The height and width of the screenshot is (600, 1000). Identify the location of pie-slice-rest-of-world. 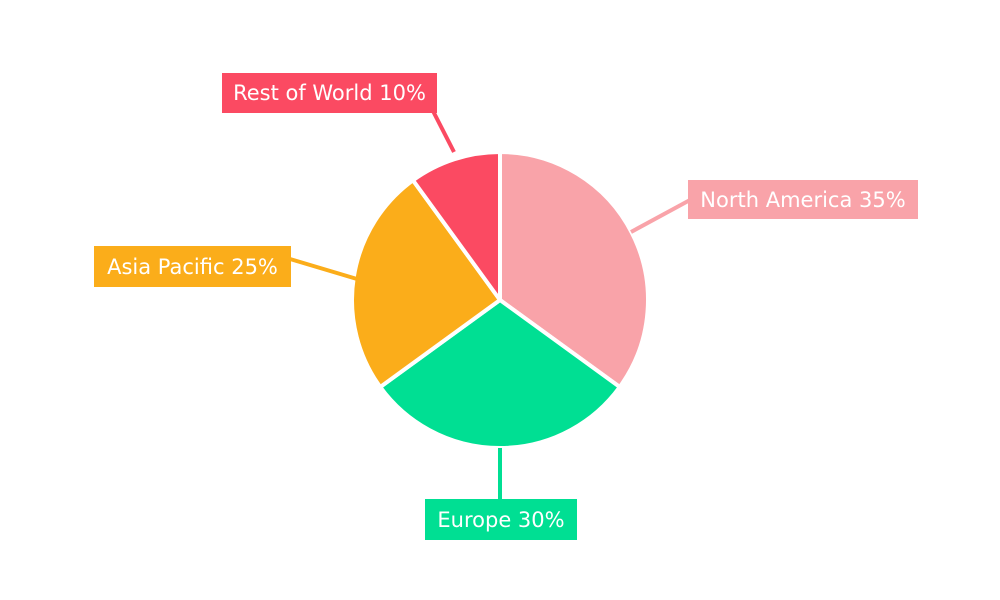
(456, 226).